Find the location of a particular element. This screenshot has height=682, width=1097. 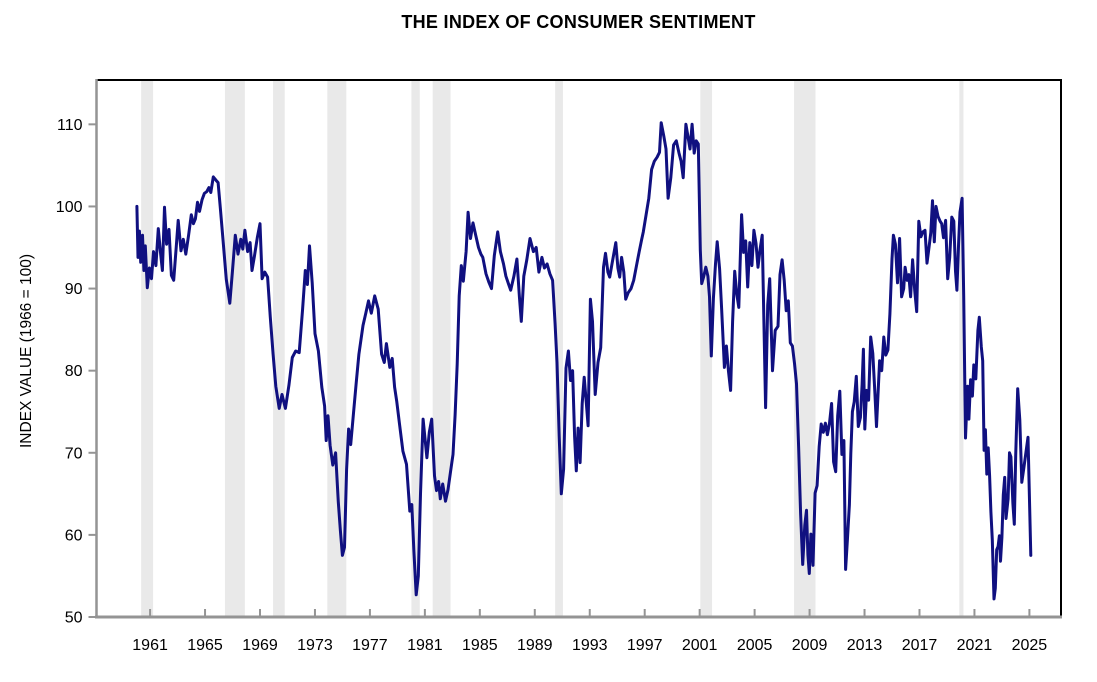

y-tick-label: 60 is located at coordinates (74, 535).